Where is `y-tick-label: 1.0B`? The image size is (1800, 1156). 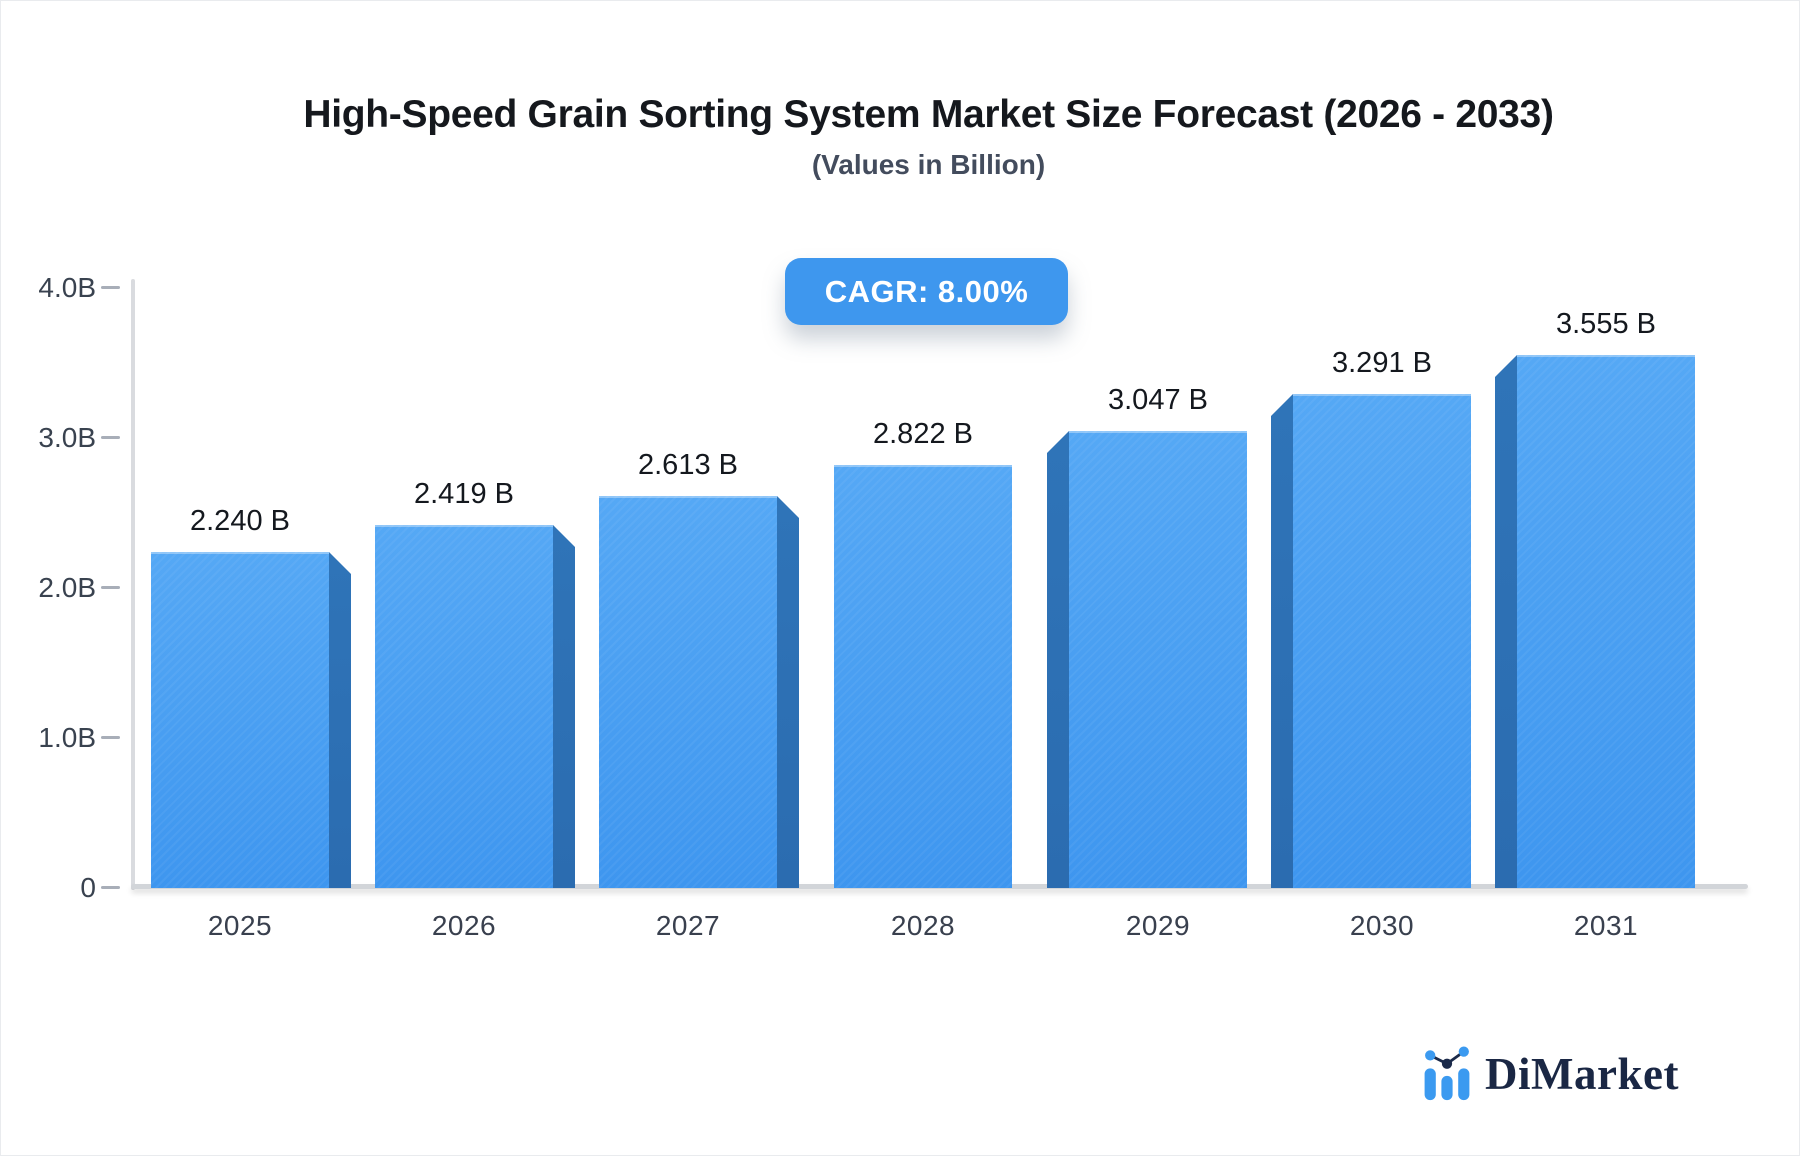 y-tick-label: 1.0B is located at coordinates (67, 737).